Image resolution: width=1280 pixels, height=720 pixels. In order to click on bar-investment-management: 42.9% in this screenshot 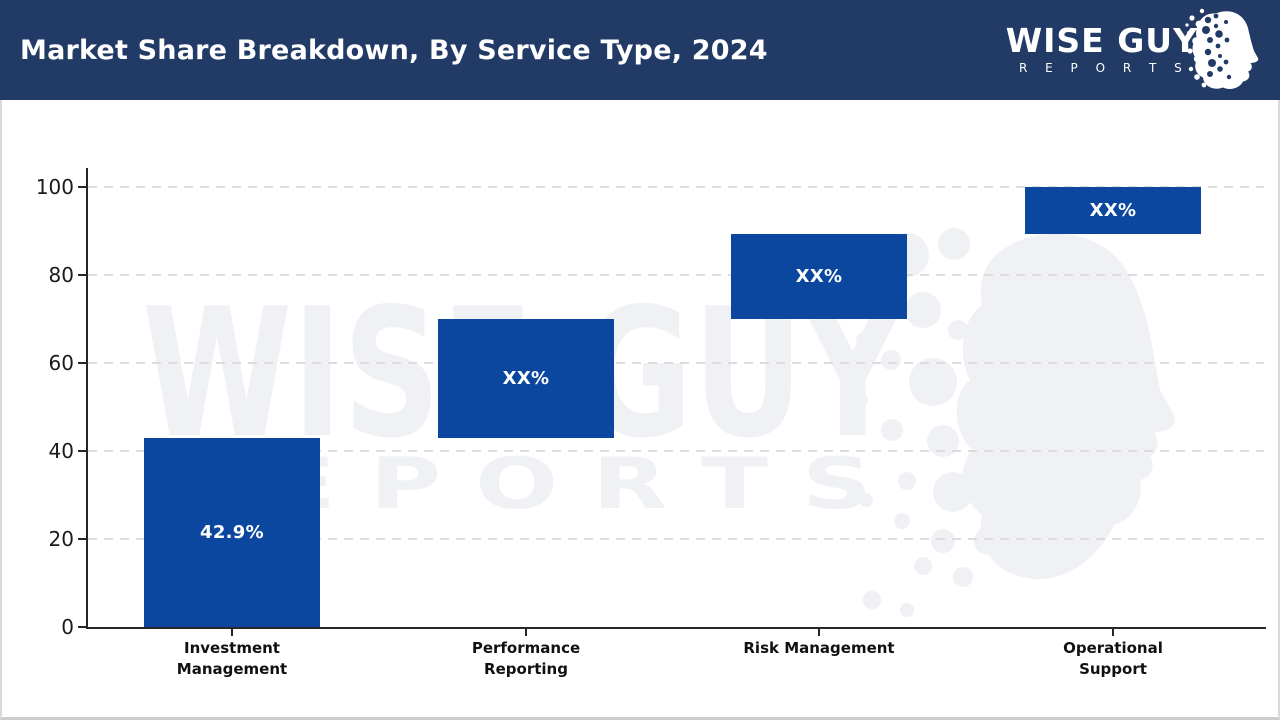, I will do `click(232, 532)`.